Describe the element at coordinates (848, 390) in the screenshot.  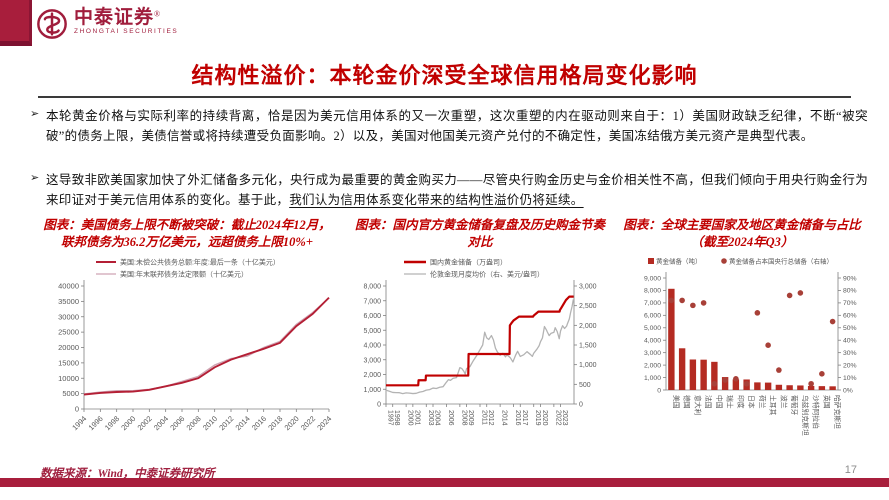
I see `svg-text: 0%` at that location.